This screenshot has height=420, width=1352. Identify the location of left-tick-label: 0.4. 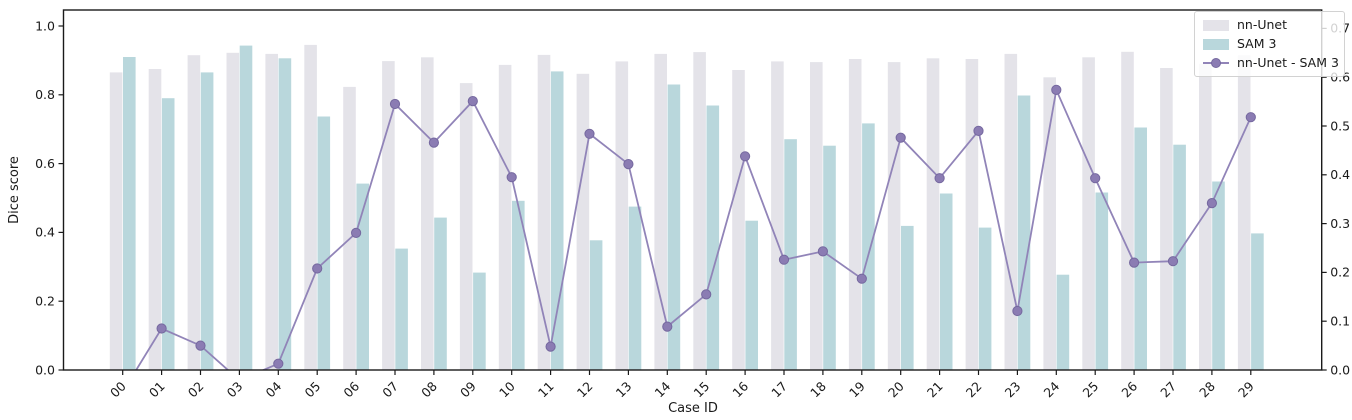
(45, 232).